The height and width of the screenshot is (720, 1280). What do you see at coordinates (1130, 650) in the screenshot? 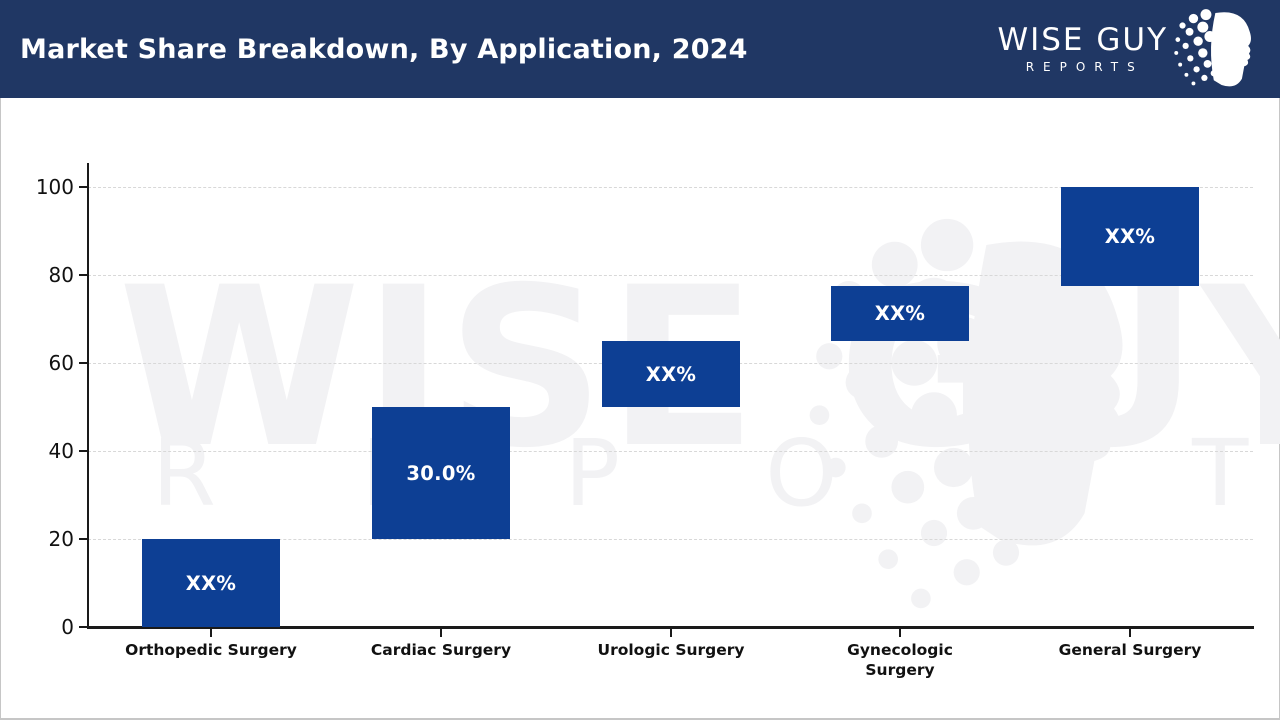
I see `x-category-label: General Surgery` at bounding box center [1130, 650].